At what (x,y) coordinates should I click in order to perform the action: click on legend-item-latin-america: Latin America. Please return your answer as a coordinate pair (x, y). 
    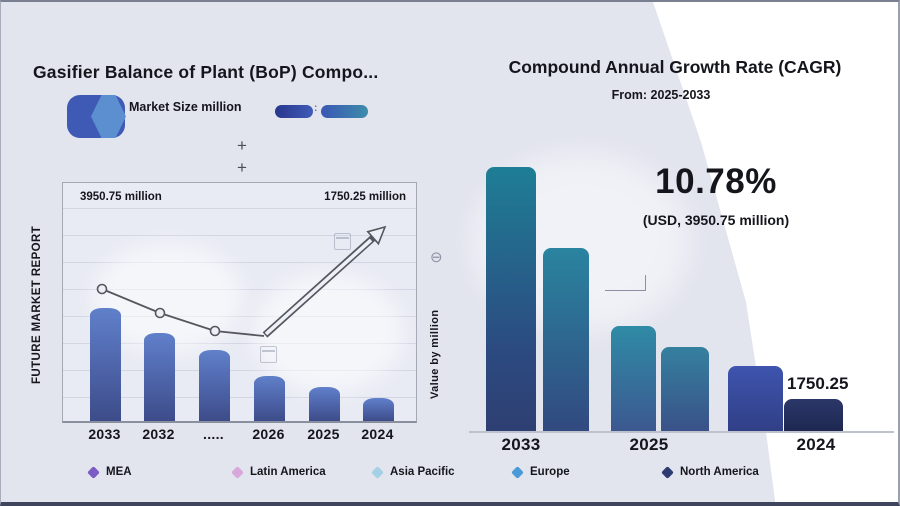
    Looking at the image, I should click on (278, 472).